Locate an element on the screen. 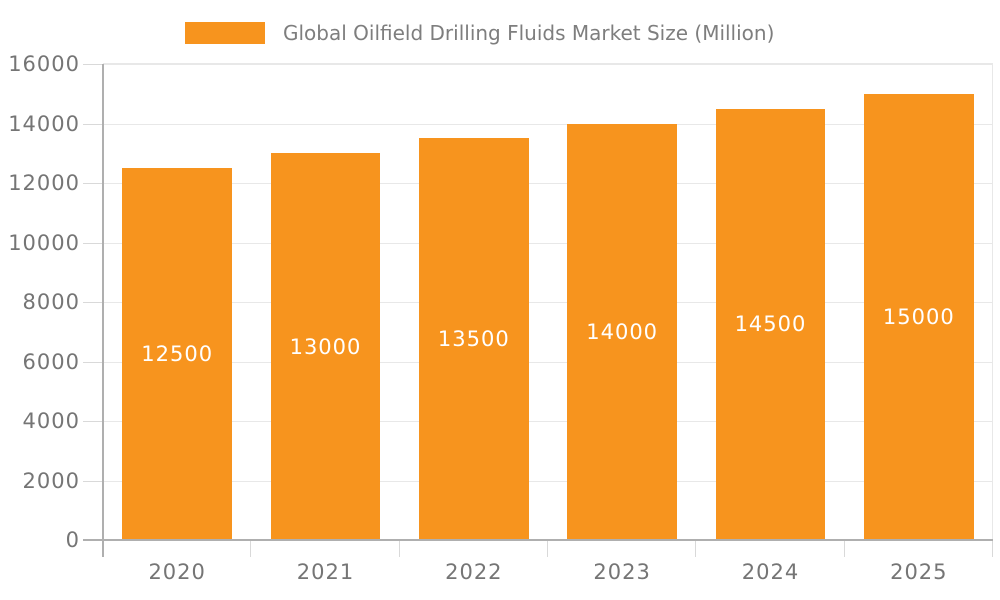 The width and height of the screenshot is (1000, 600). plot-right-border is located at coordinates (992, 310).